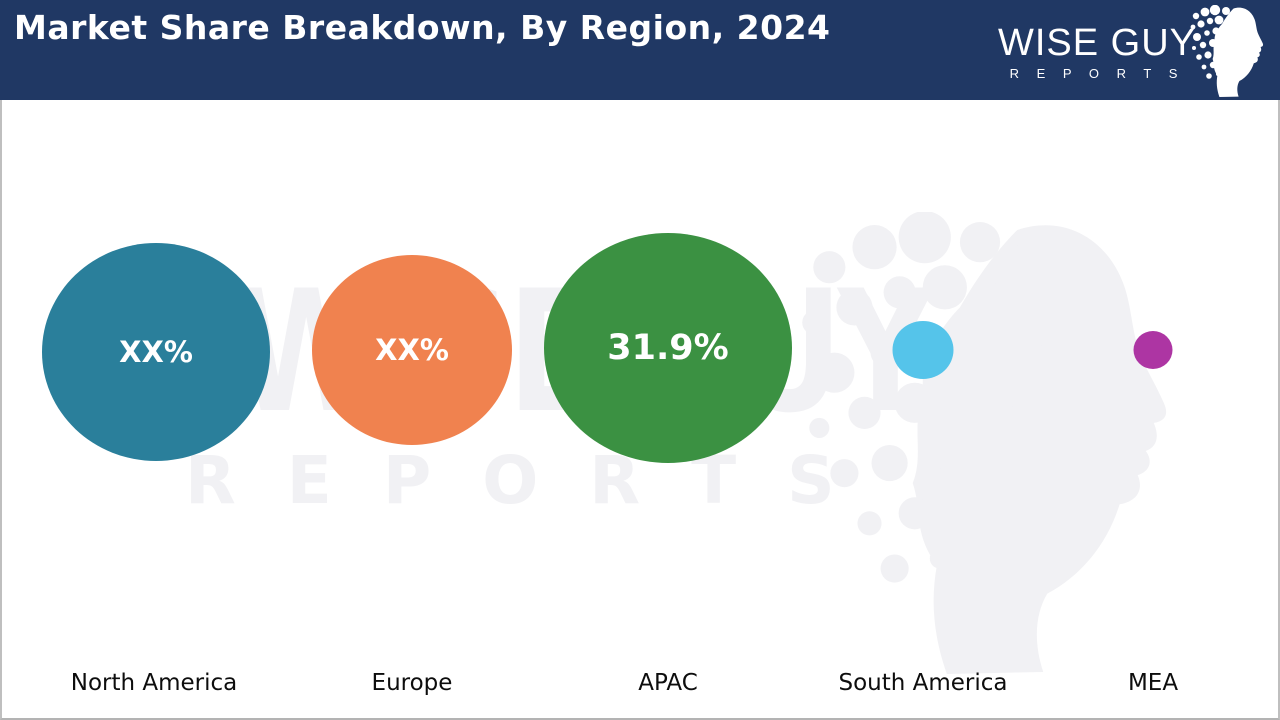 The image size is (1280, 720). I want to click on category-label-south-america: South America, so click(923, 683).